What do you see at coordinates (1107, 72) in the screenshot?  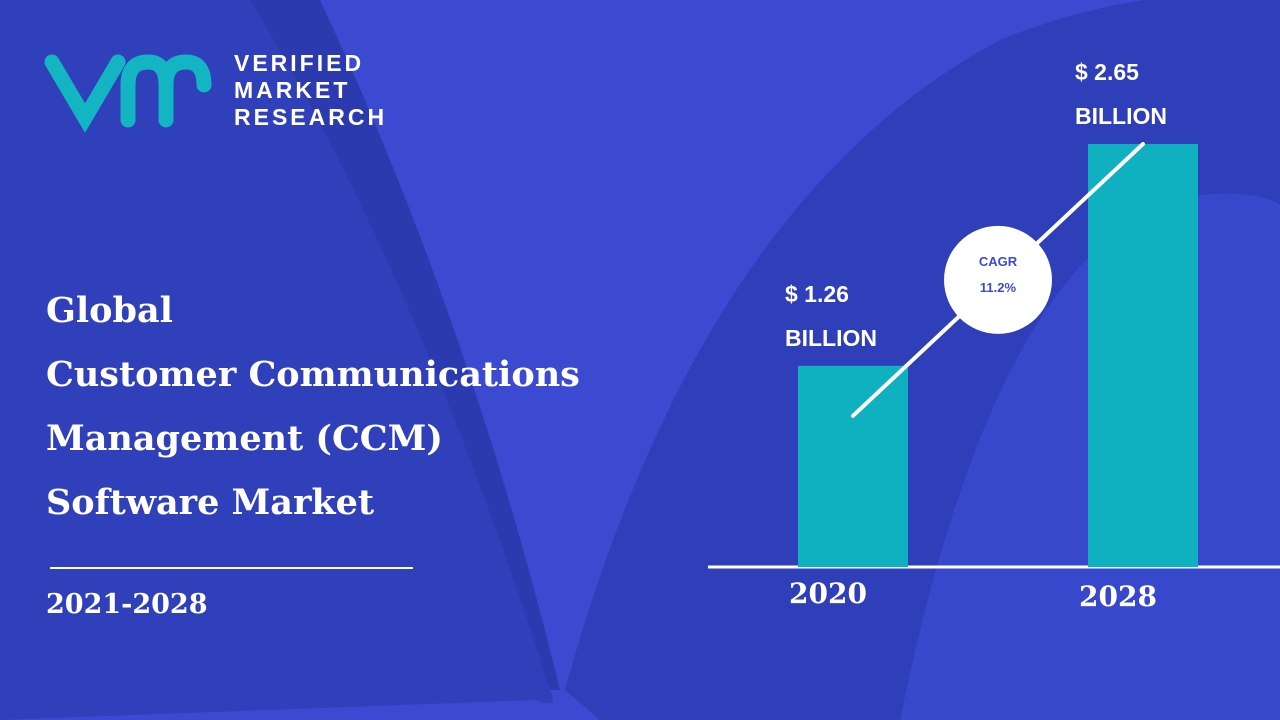 I see `value-label: $ 2.65` at bounding box center [1107, 72].